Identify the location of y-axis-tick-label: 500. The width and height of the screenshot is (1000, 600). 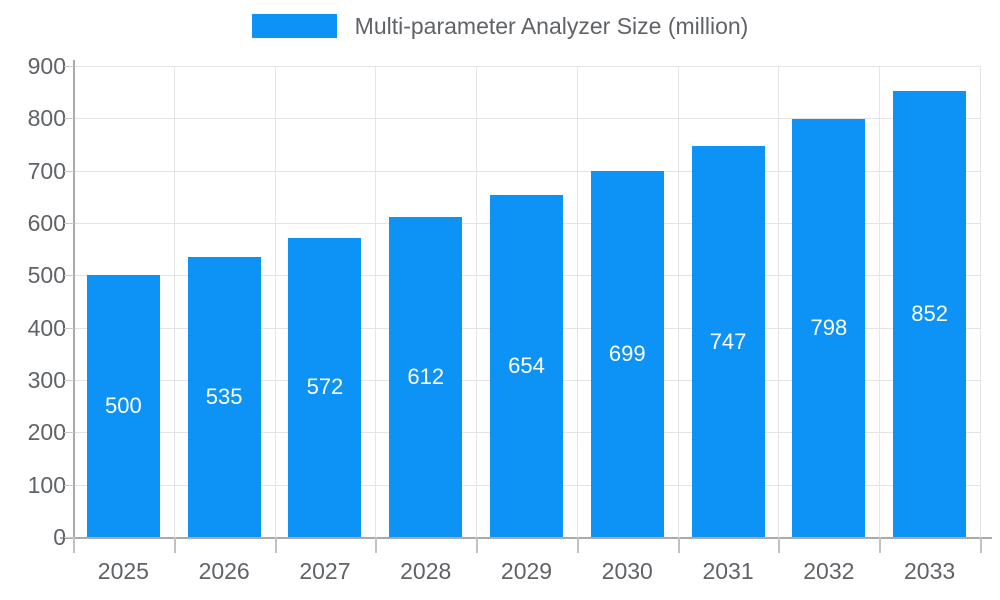
(46, 275).